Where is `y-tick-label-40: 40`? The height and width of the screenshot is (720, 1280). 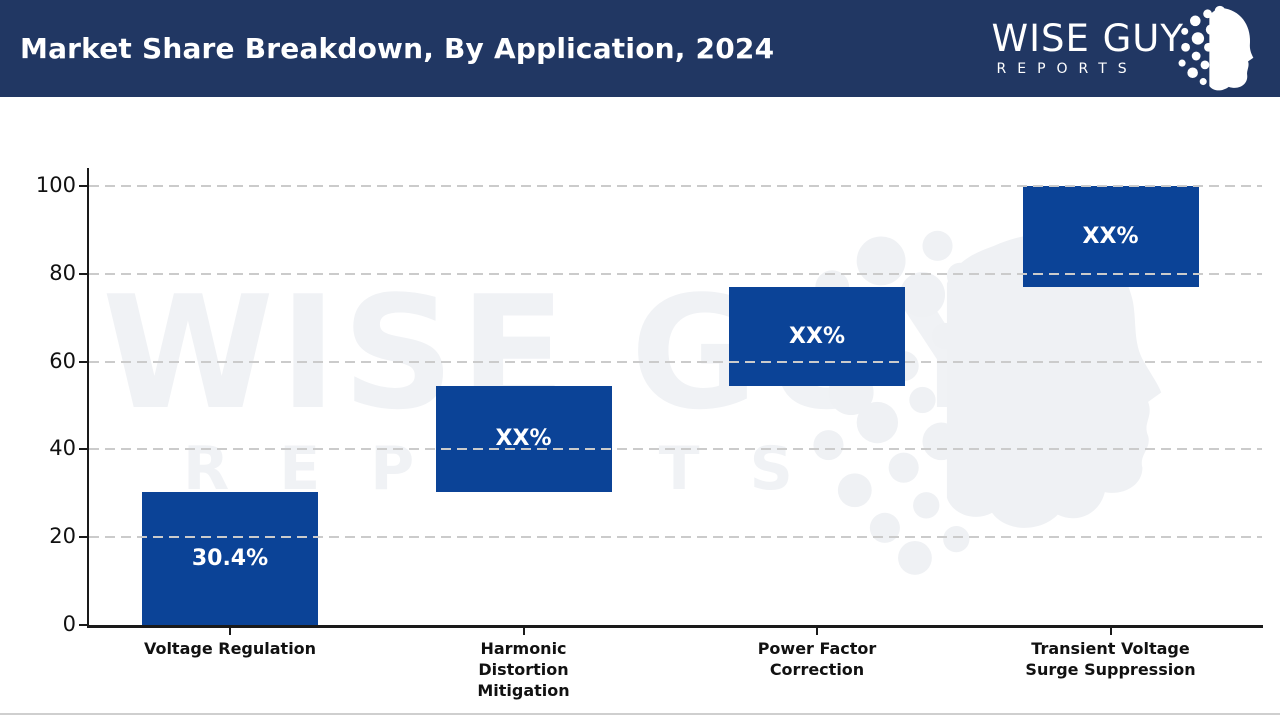
y-tick-label-40: 40 is located at coordinates (62, 448).